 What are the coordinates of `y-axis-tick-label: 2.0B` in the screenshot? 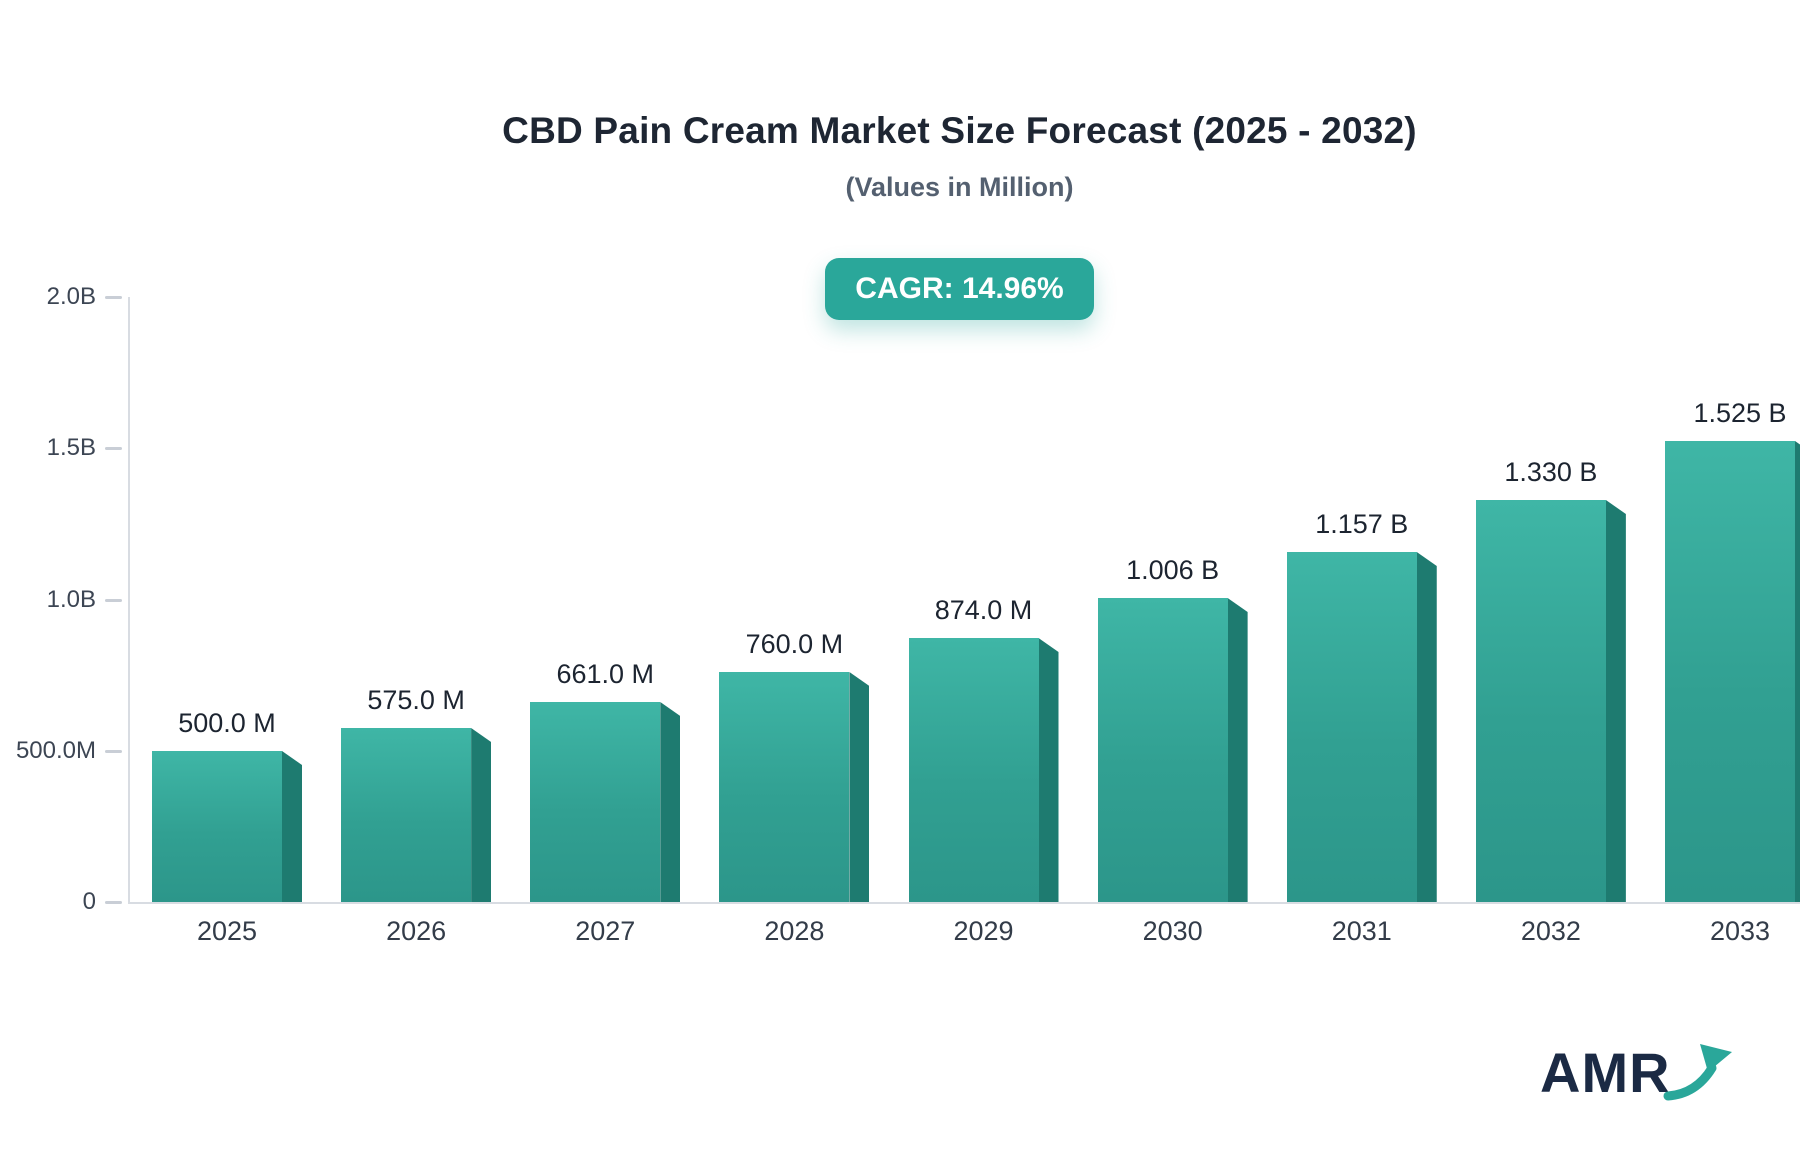 It's located at (71, 296).